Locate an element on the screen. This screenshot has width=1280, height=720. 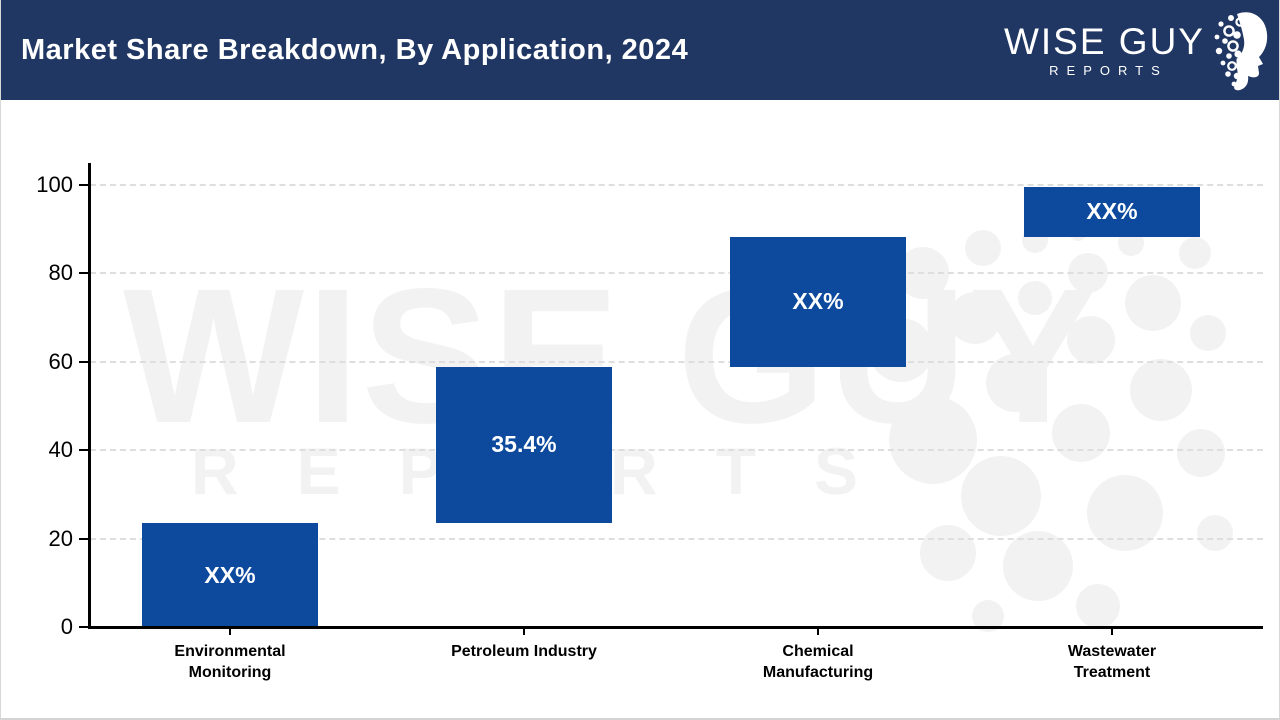
logo-brand-text: WISE GUY is located at coordinates (1104, 41).